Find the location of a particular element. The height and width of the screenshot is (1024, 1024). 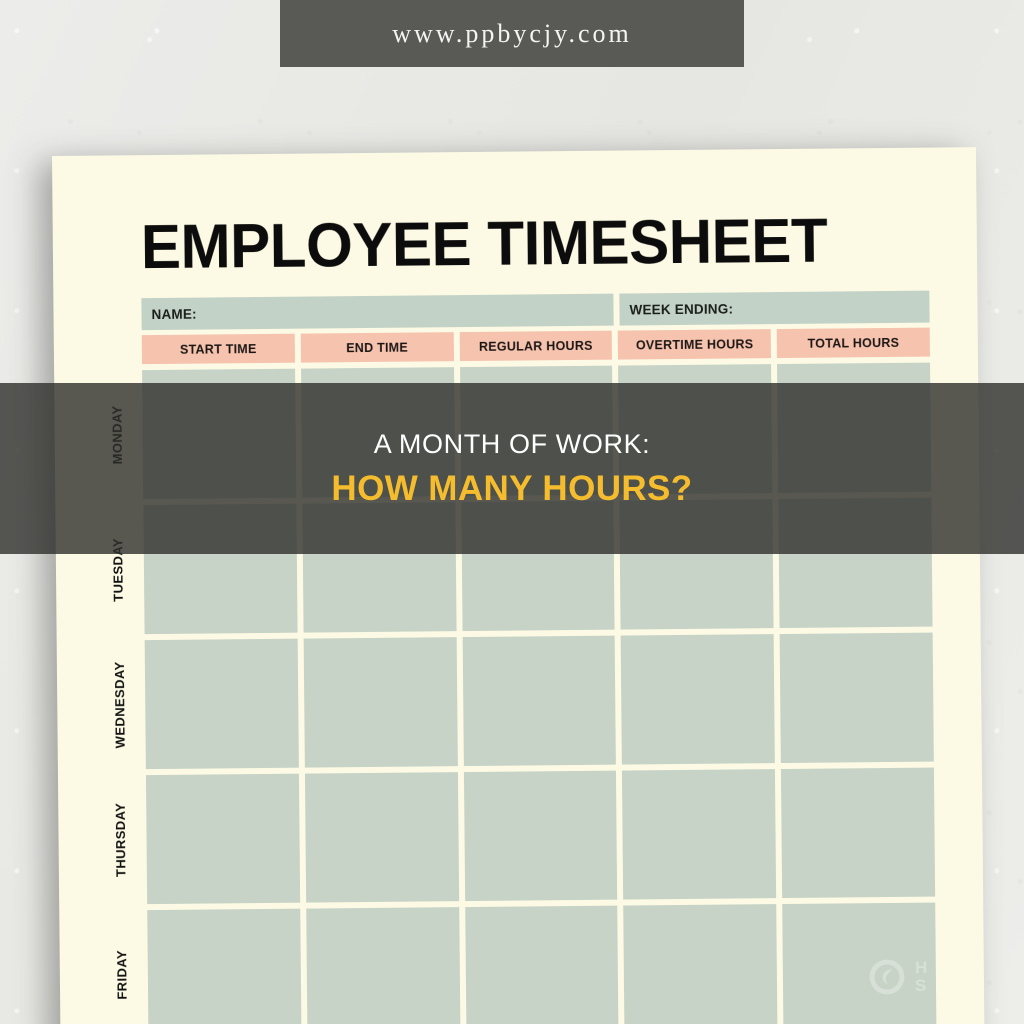

cell-wednesday-end-time is located at coordinates (380, 702).